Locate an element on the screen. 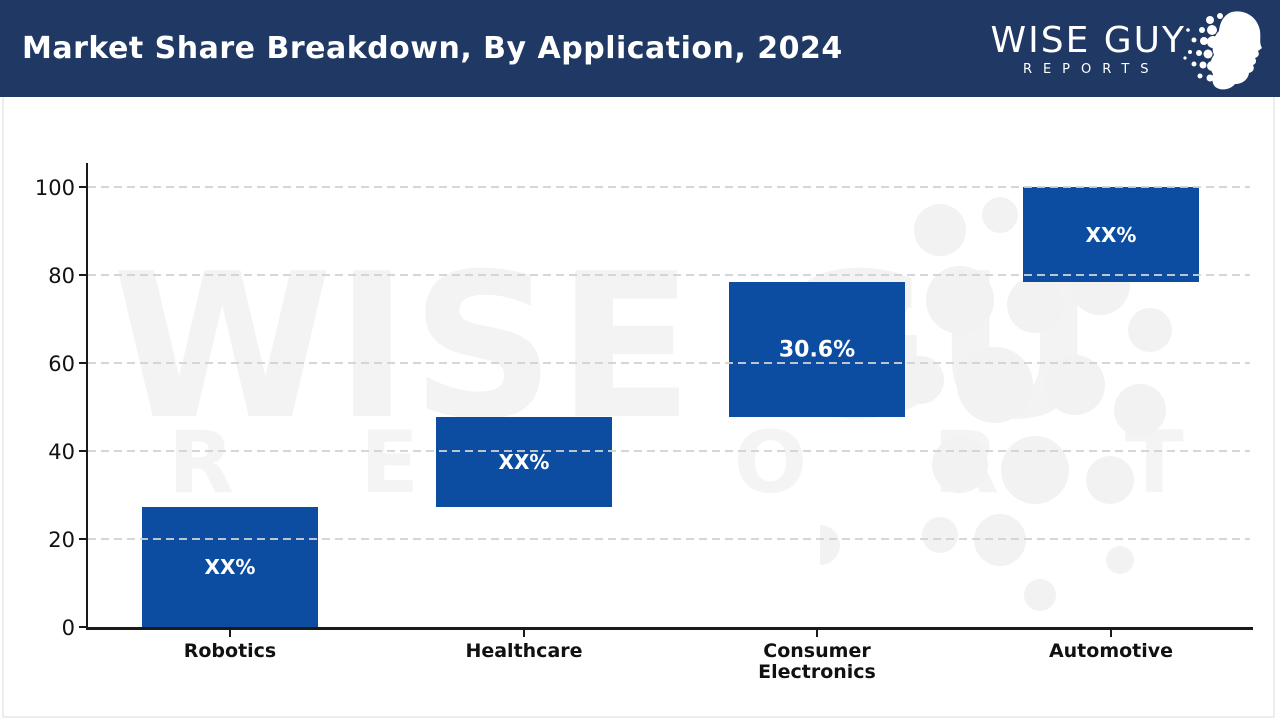  y-axis-label-40: 40 is located at coordinates (61, 452).